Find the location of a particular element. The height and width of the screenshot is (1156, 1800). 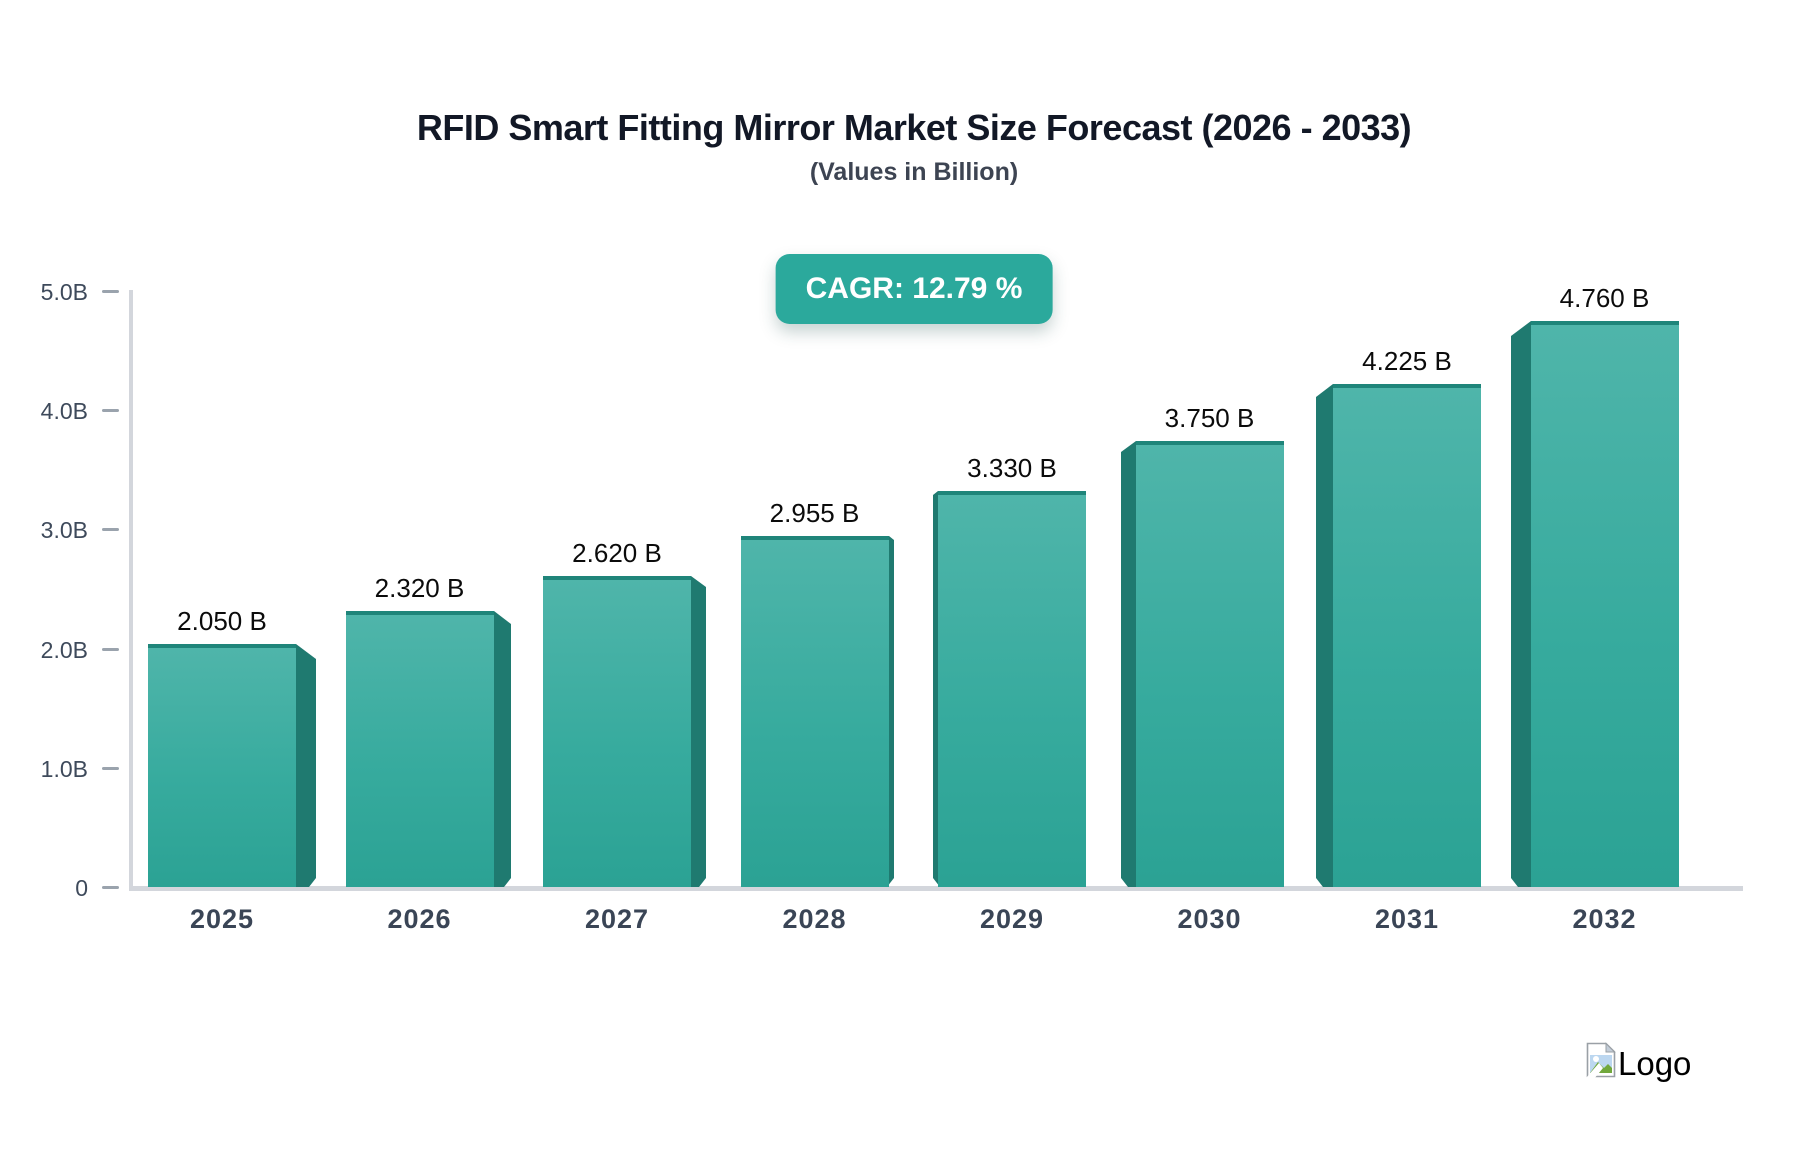

value-label-2032: 4.760 B is located at coordinates (1604, 298).